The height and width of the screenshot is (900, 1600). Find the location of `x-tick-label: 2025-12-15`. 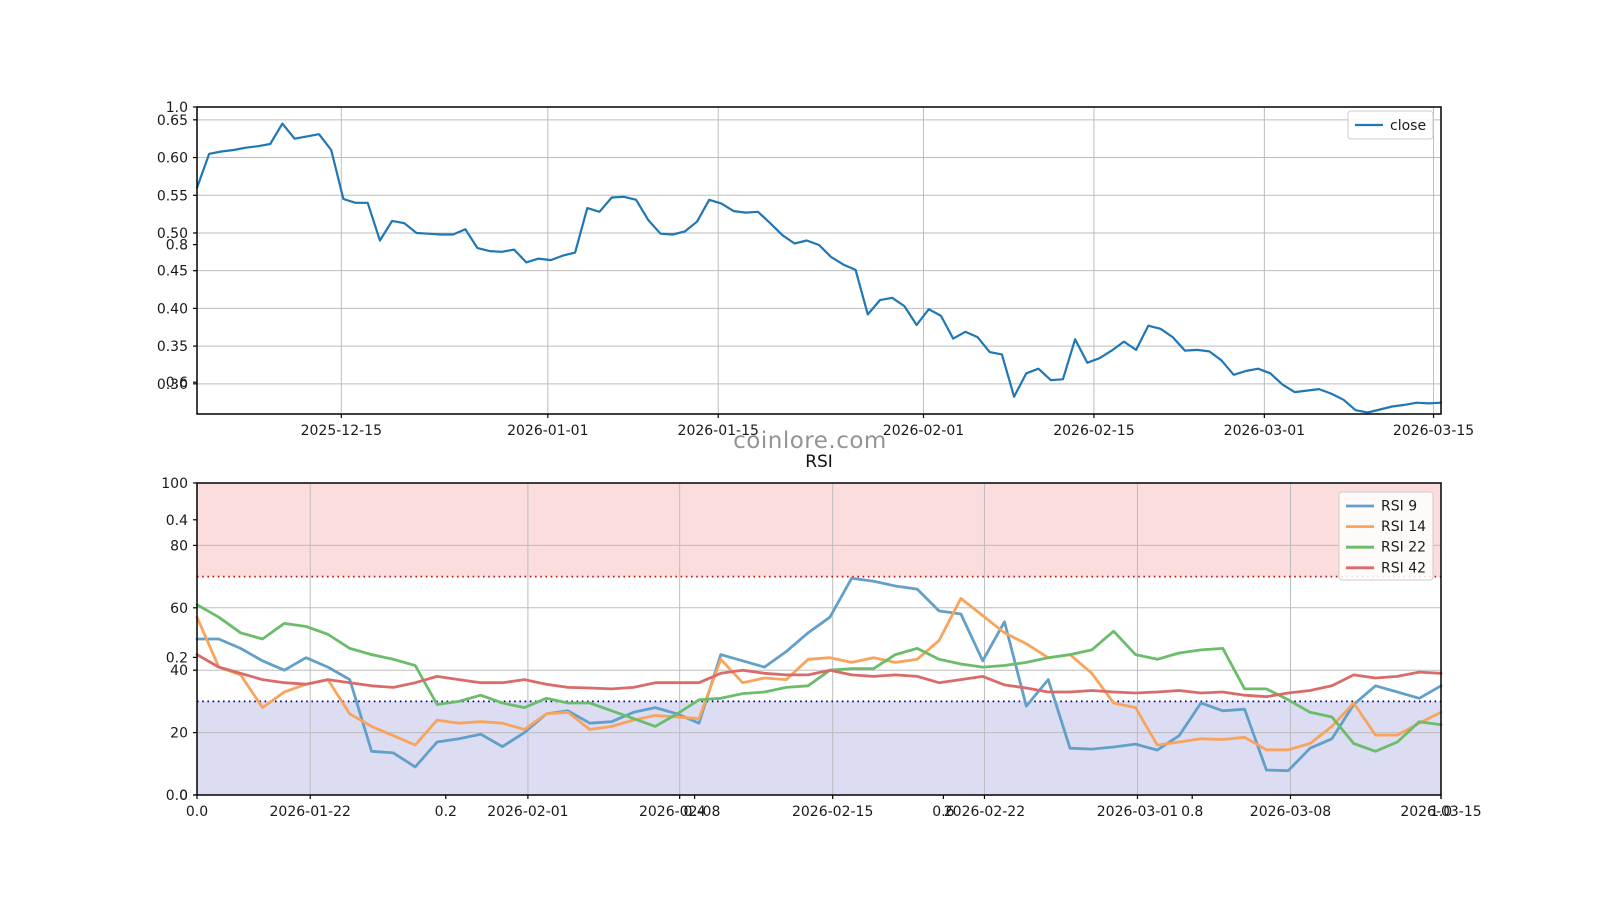

x-tick-label: 2025-12-15 is located at coordinates (341, 431).